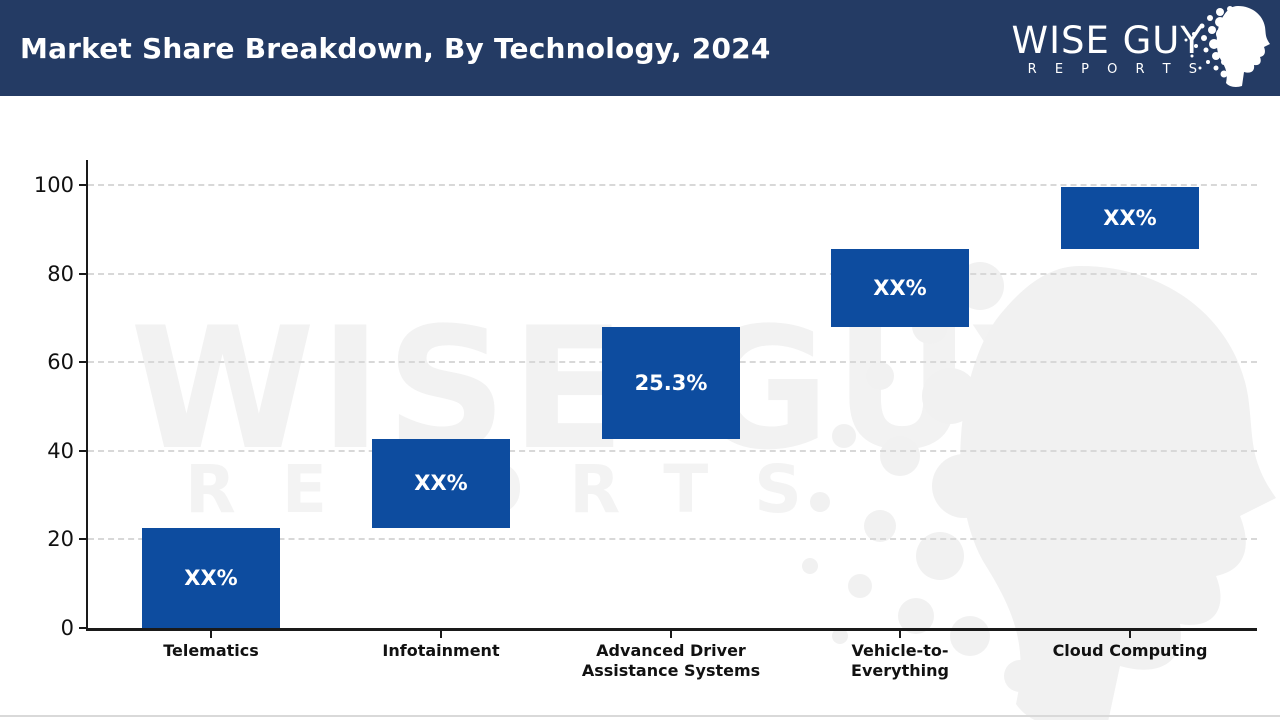 The width and height of the screenshot is (1280, 720). I want to click on category-label-line: Cloud Computing, so click(1130, 650).